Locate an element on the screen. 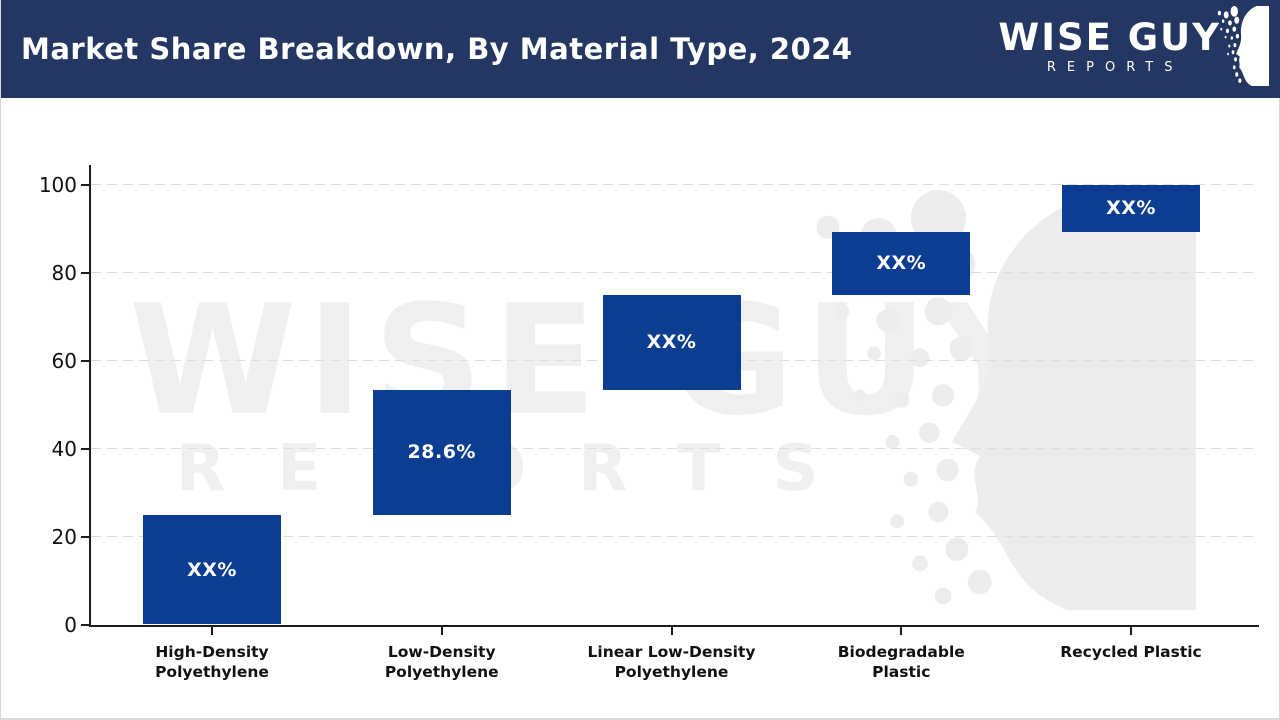 The image size is (1280, 720). y-tick-label: 80 is located at coordinates (64, 272).